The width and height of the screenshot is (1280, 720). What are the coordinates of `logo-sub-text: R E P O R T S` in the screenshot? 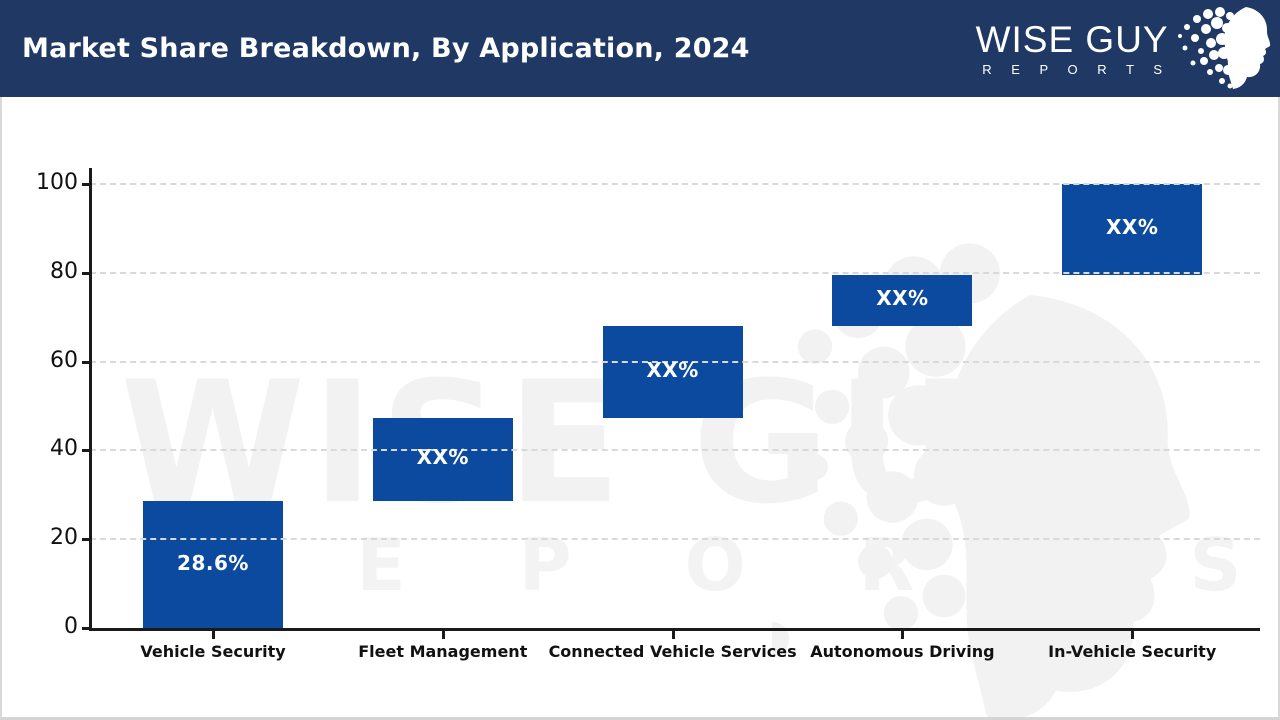 It's located at (1076, 69).